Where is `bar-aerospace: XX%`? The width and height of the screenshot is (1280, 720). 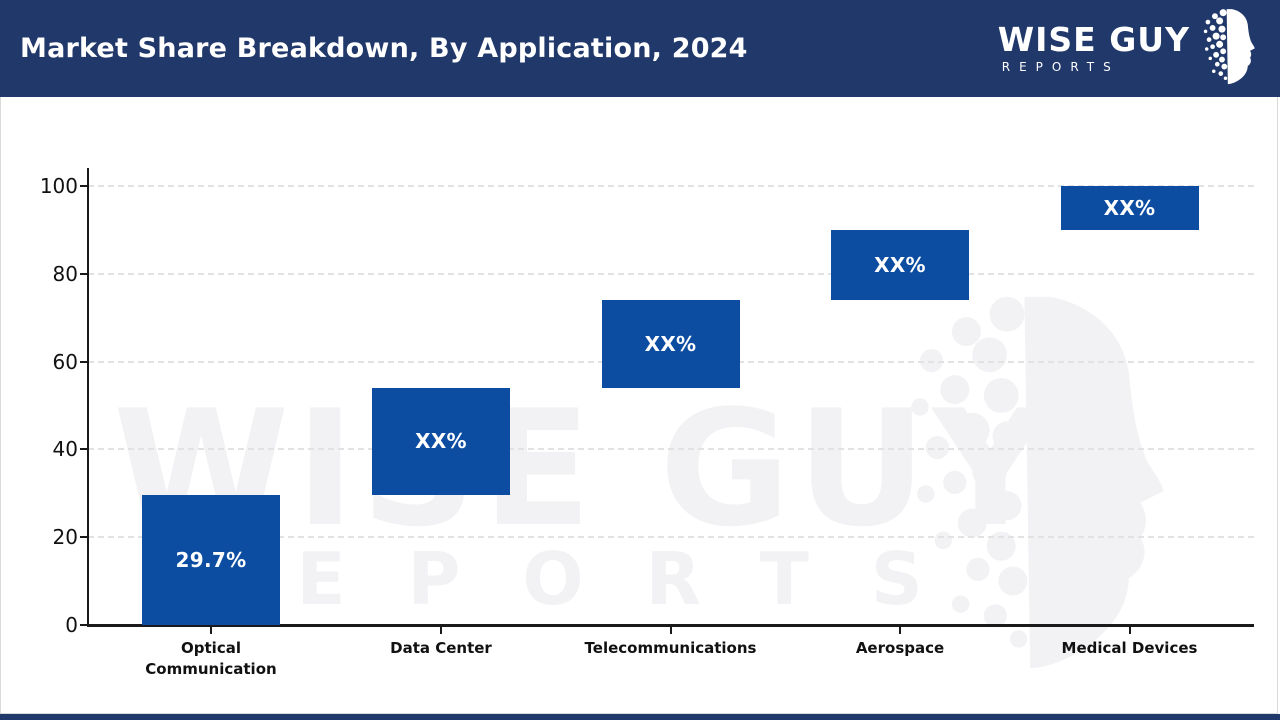
bar-aerospace: XX% is located at coordinates (900, 265).